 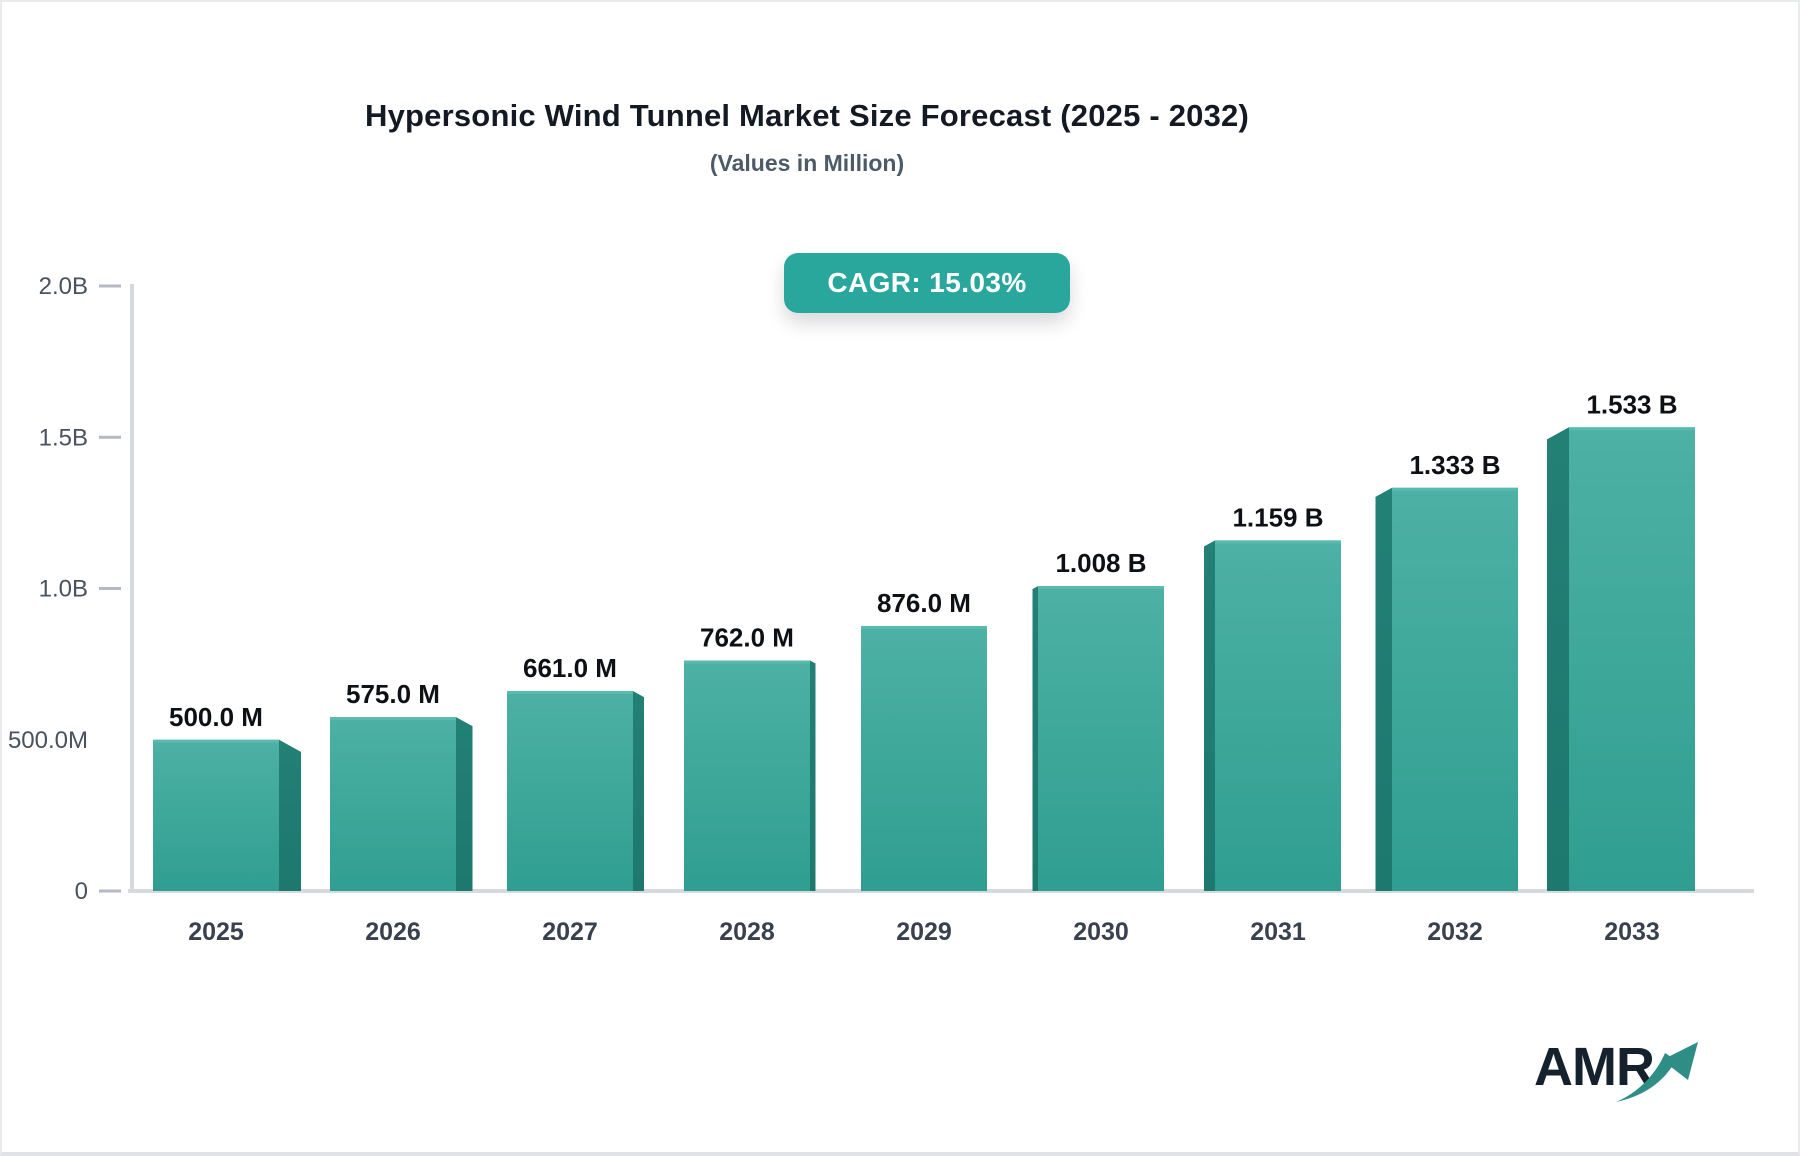 What do you see at coordinates (63, 286) in the screenshot?
I see `y-tick-label: 2.0B` at bounding box center [63, 286].